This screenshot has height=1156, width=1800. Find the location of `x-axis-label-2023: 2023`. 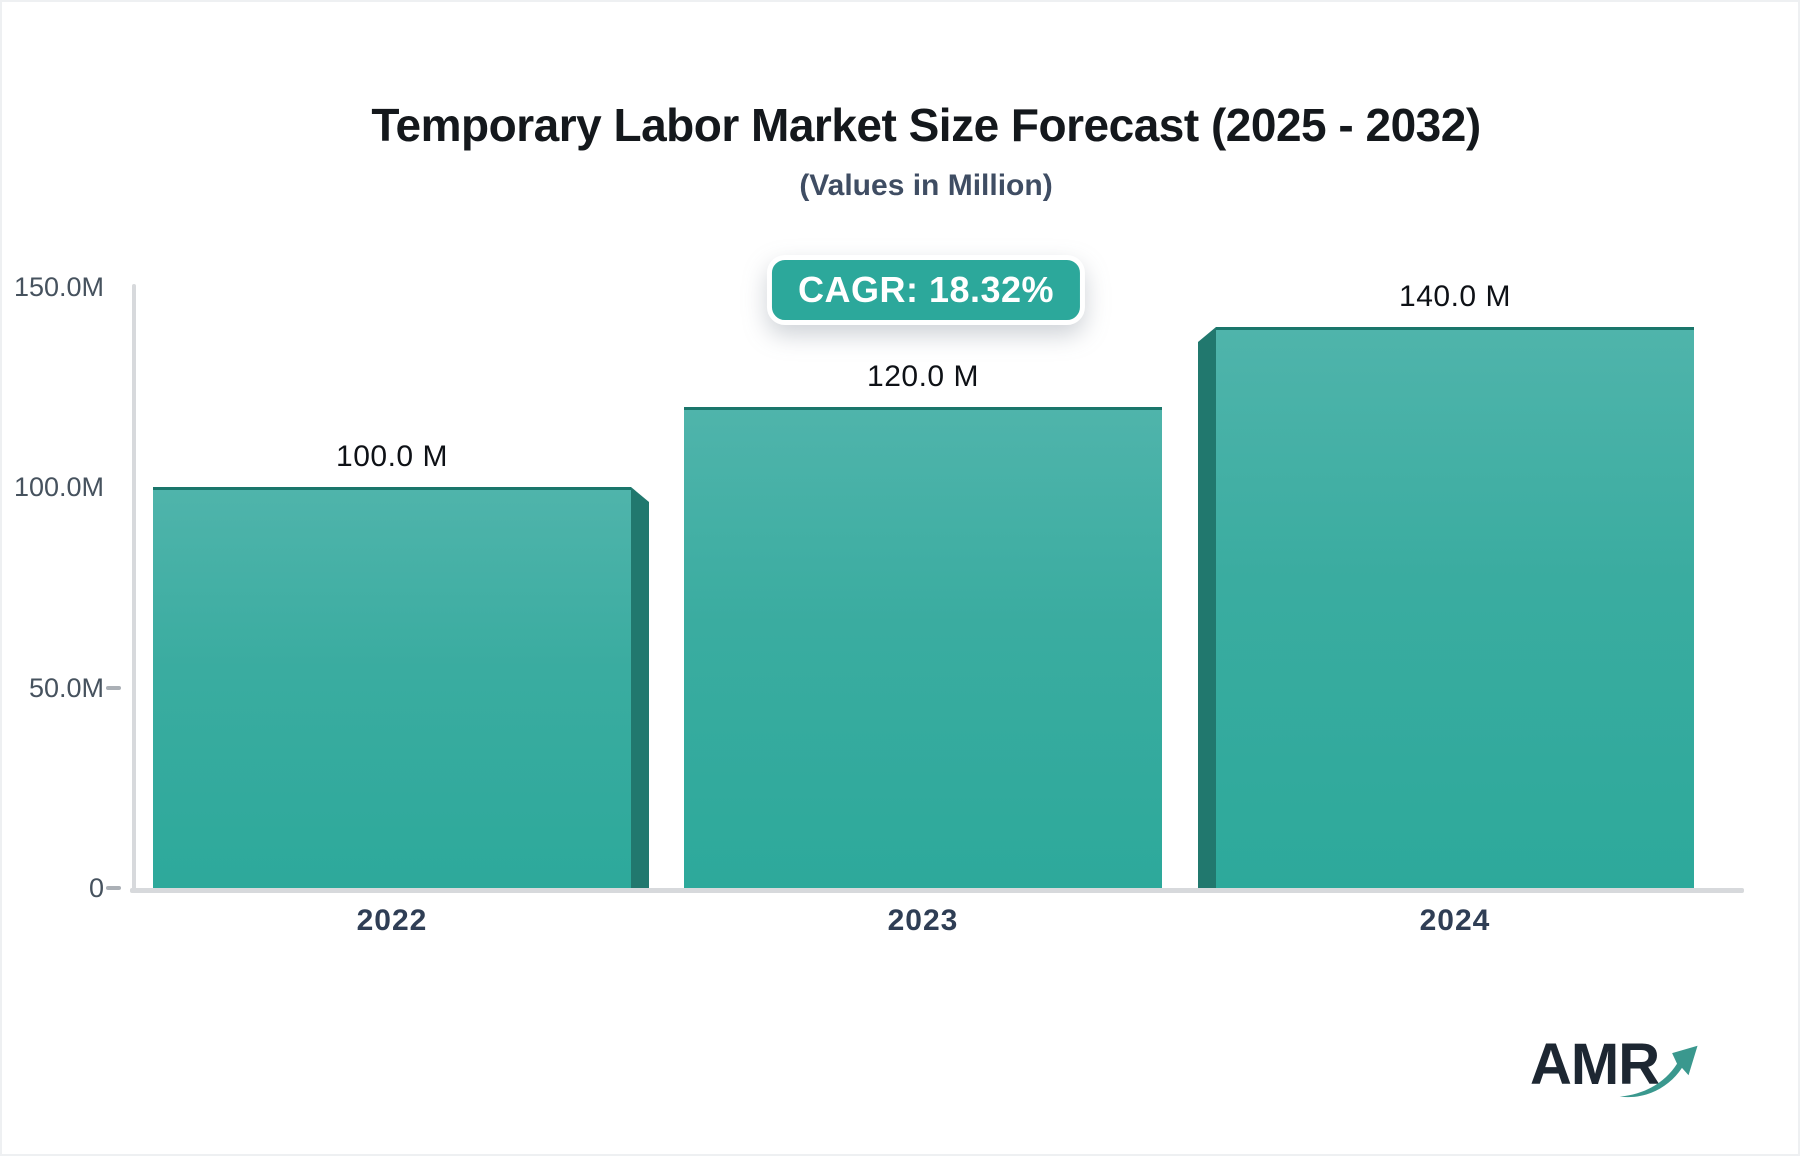

x-axis-label-2023: 2023 is located at coordinates (923, 920).